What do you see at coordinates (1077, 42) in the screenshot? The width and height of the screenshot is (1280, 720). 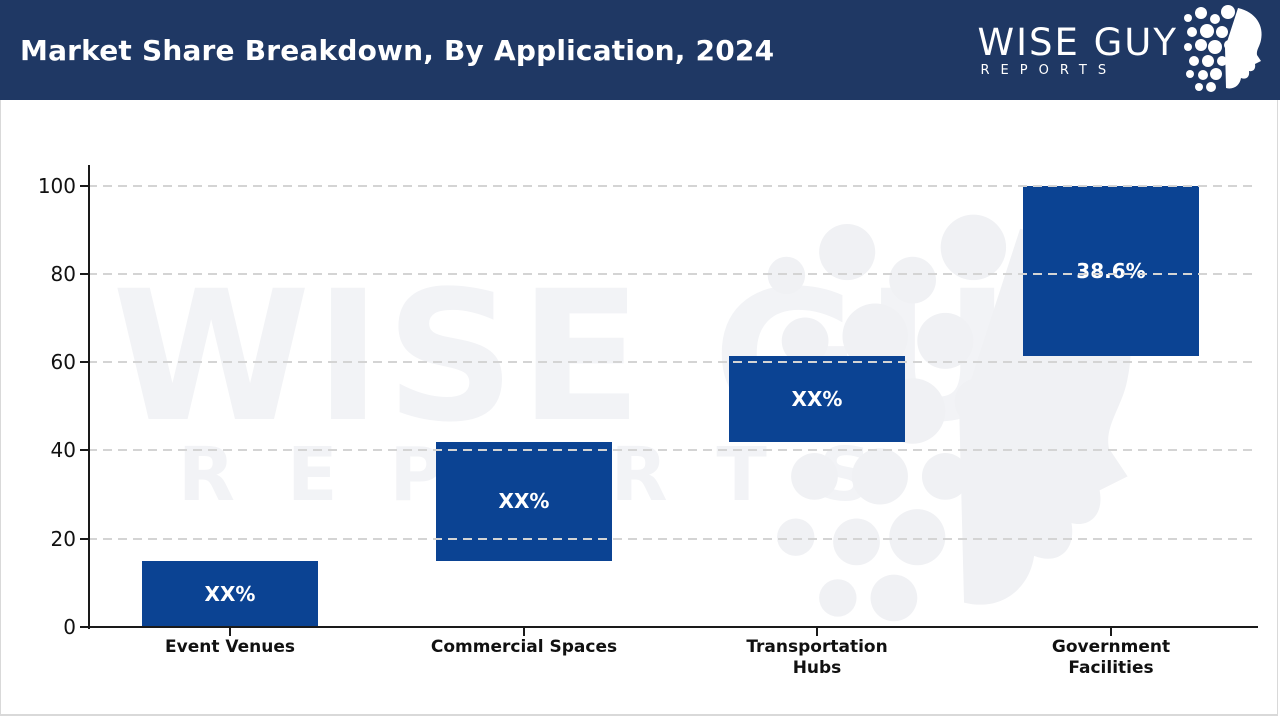 I see `logo-wordmark: WISE GUY` at bounding box center [1077, 42].